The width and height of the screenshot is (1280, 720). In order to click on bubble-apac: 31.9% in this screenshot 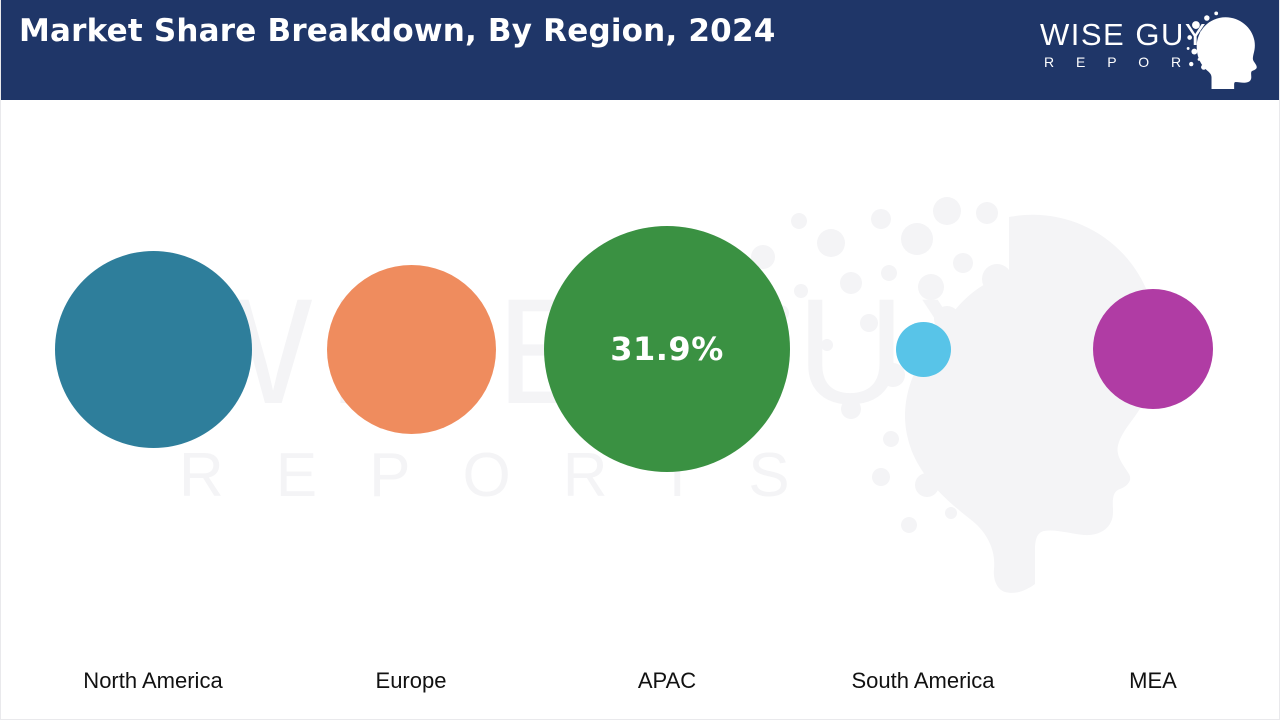, I will do `click(667, 349)`.